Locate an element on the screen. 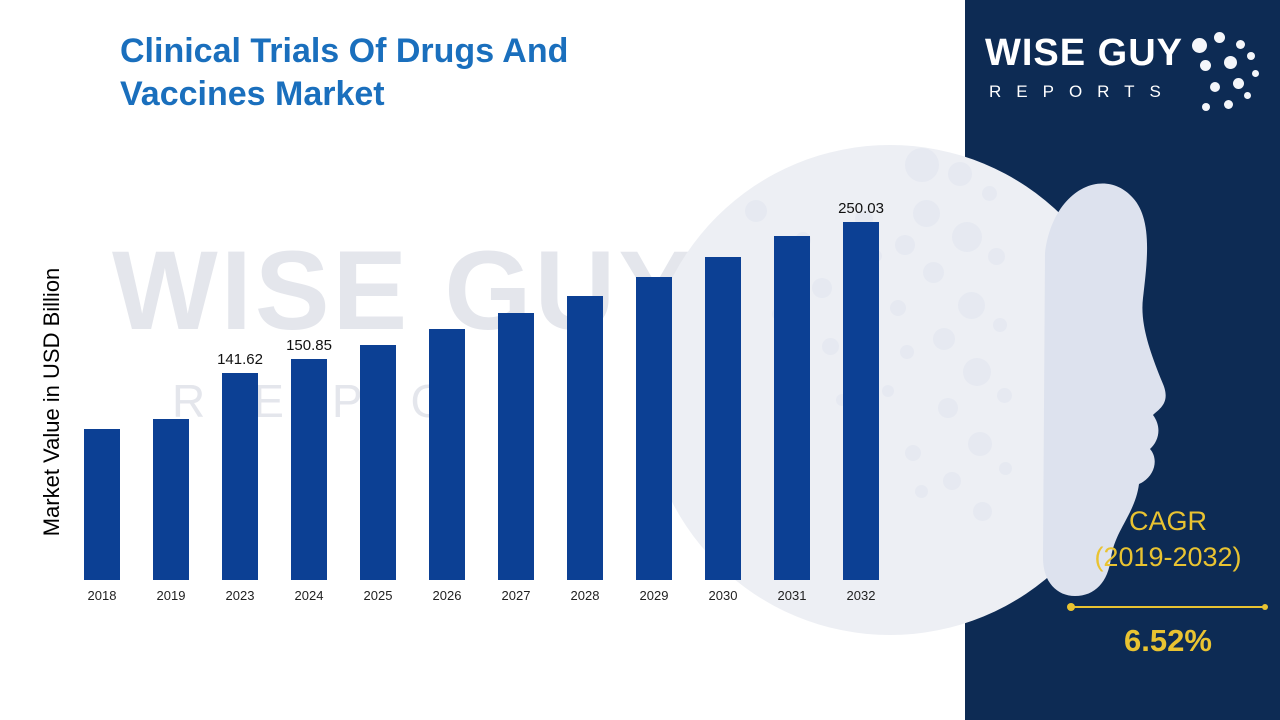 This screenshot has height=720, width=1280. cagr-label: CAGR is located at coordinates (1167, 521).